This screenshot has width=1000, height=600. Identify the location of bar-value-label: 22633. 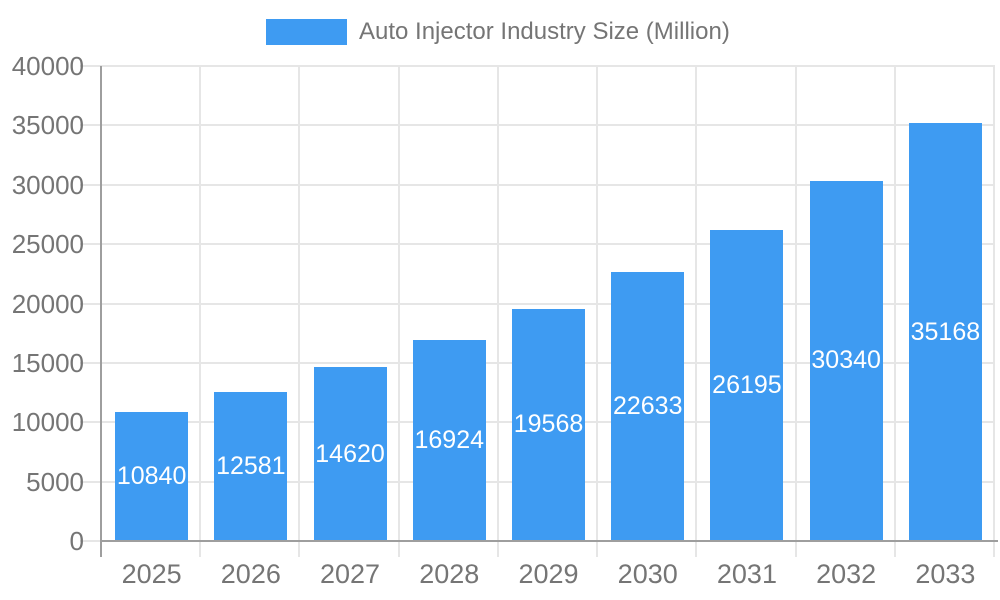
(647, 406).